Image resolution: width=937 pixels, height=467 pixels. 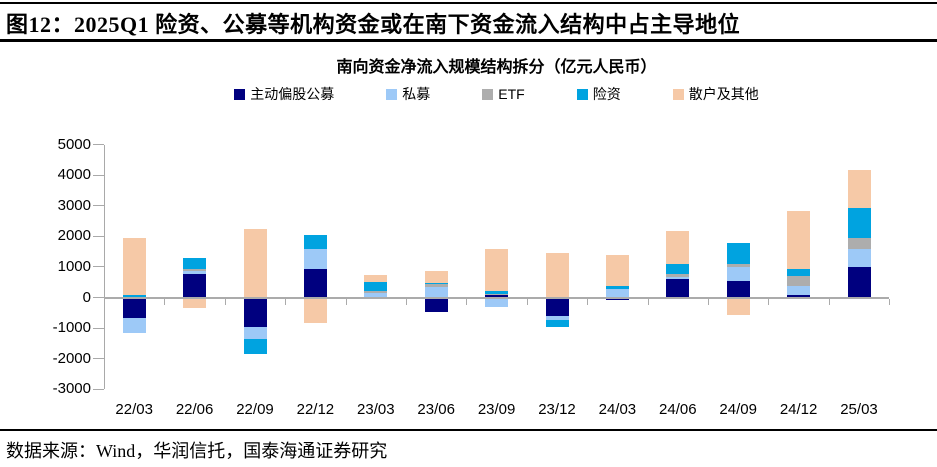 I want to click on y-axis-label: 1000, so click(x=74, y=266).